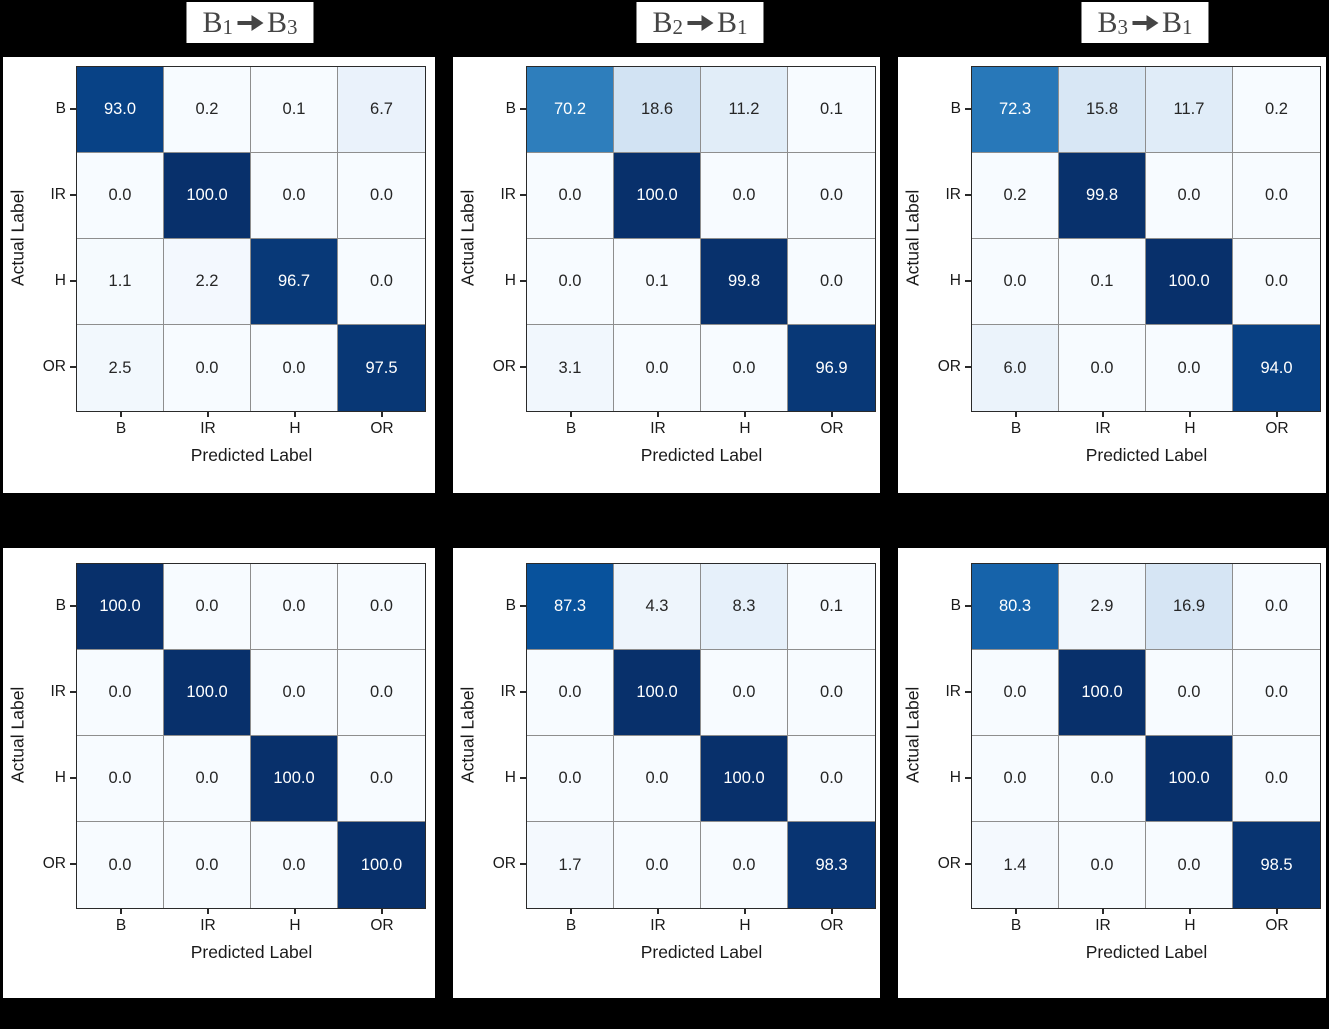  I want to click on x-tick-text: B, so click(571, 925).